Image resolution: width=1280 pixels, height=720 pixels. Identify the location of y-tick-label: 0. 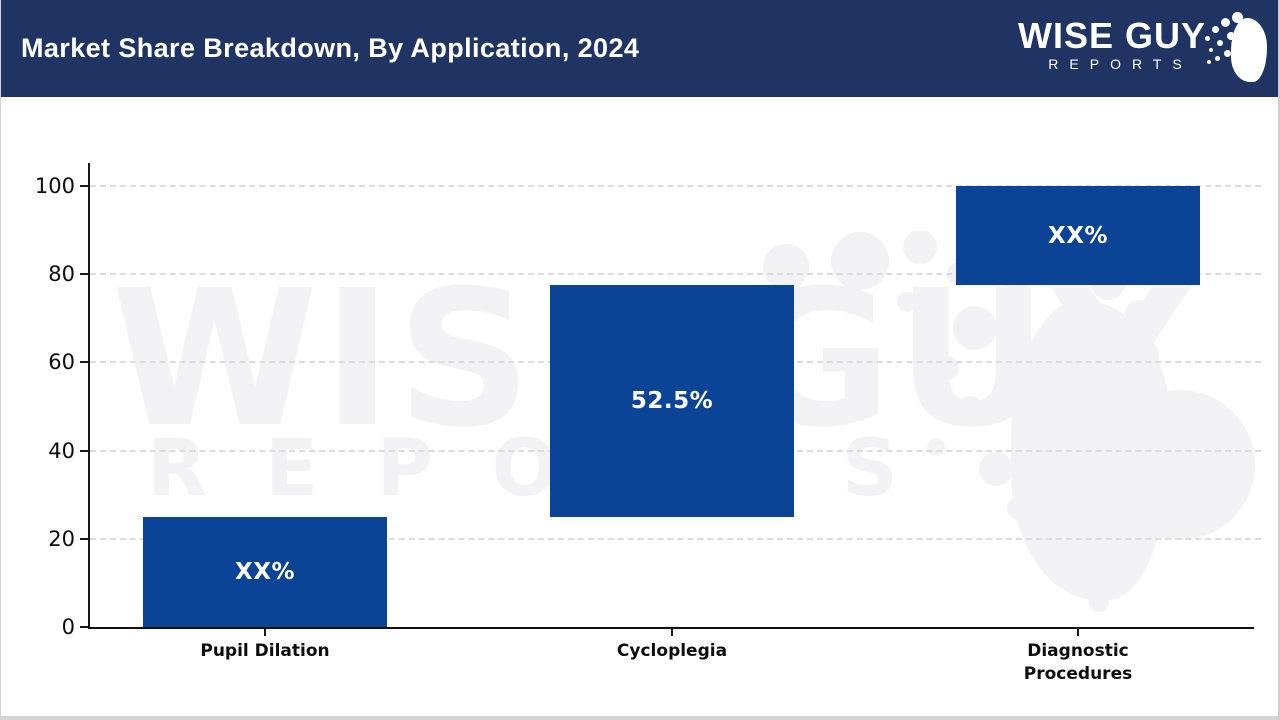
(68, 627).